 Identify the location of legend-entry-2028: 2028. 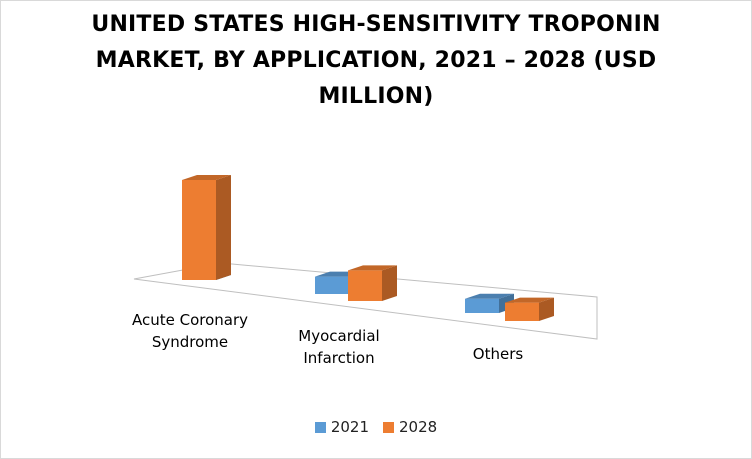
(410, 427).